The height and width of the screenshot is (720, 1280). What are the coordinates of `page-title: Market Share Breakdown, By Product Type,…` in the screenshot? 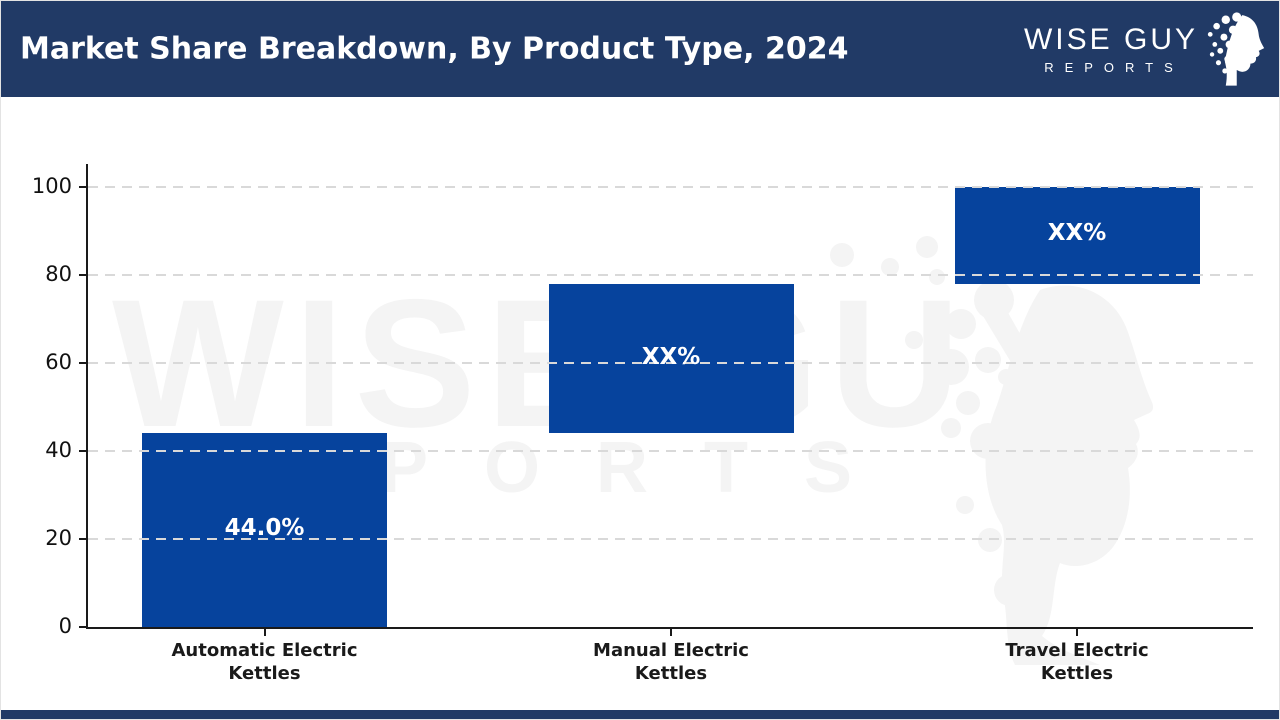 It's located at (434, 48).